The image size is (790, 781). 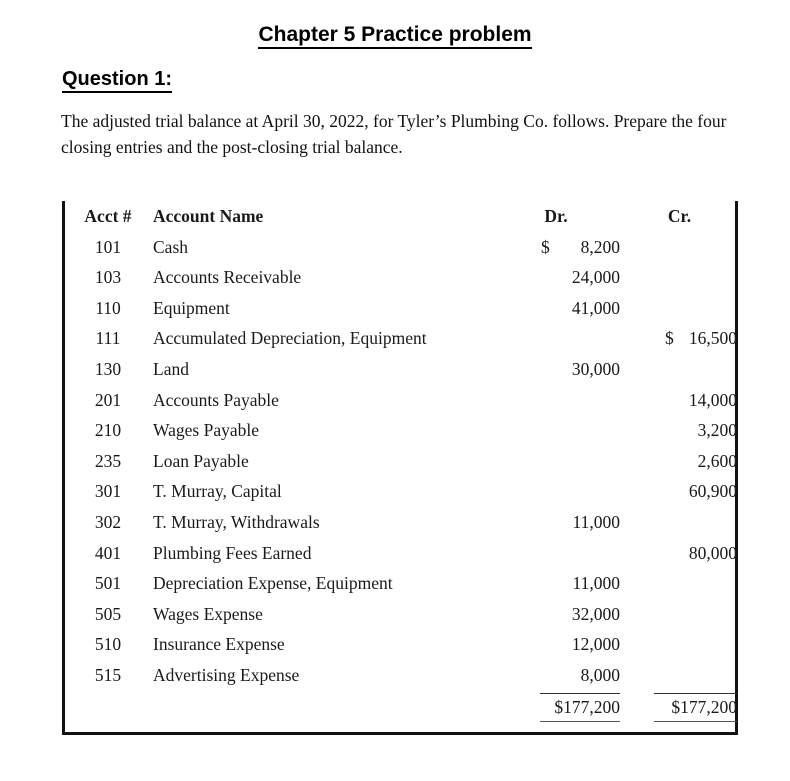 I want to click on cell-debit-amount: 24,000, so click(x=595, y=277).